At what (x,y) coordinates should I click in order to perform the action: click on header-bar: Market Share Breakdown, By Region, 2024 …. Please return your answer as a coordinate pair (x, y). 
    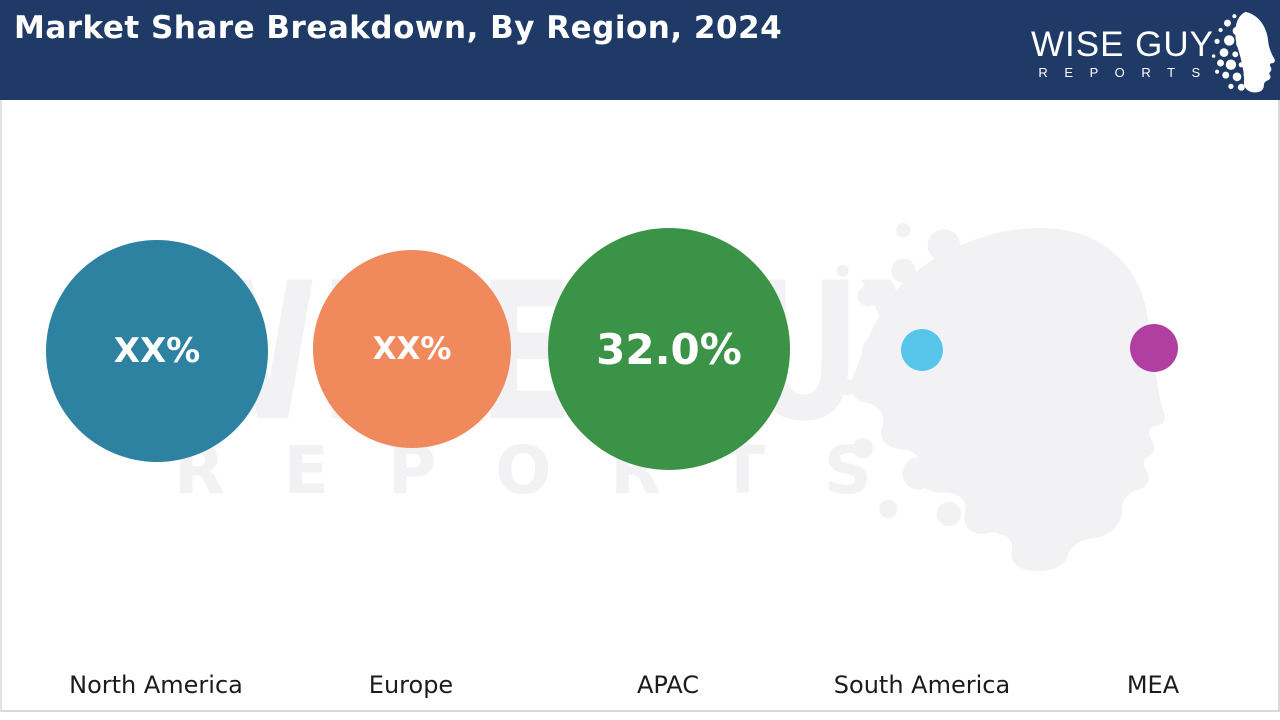
    Looking at the image, I should click on (640, 50).